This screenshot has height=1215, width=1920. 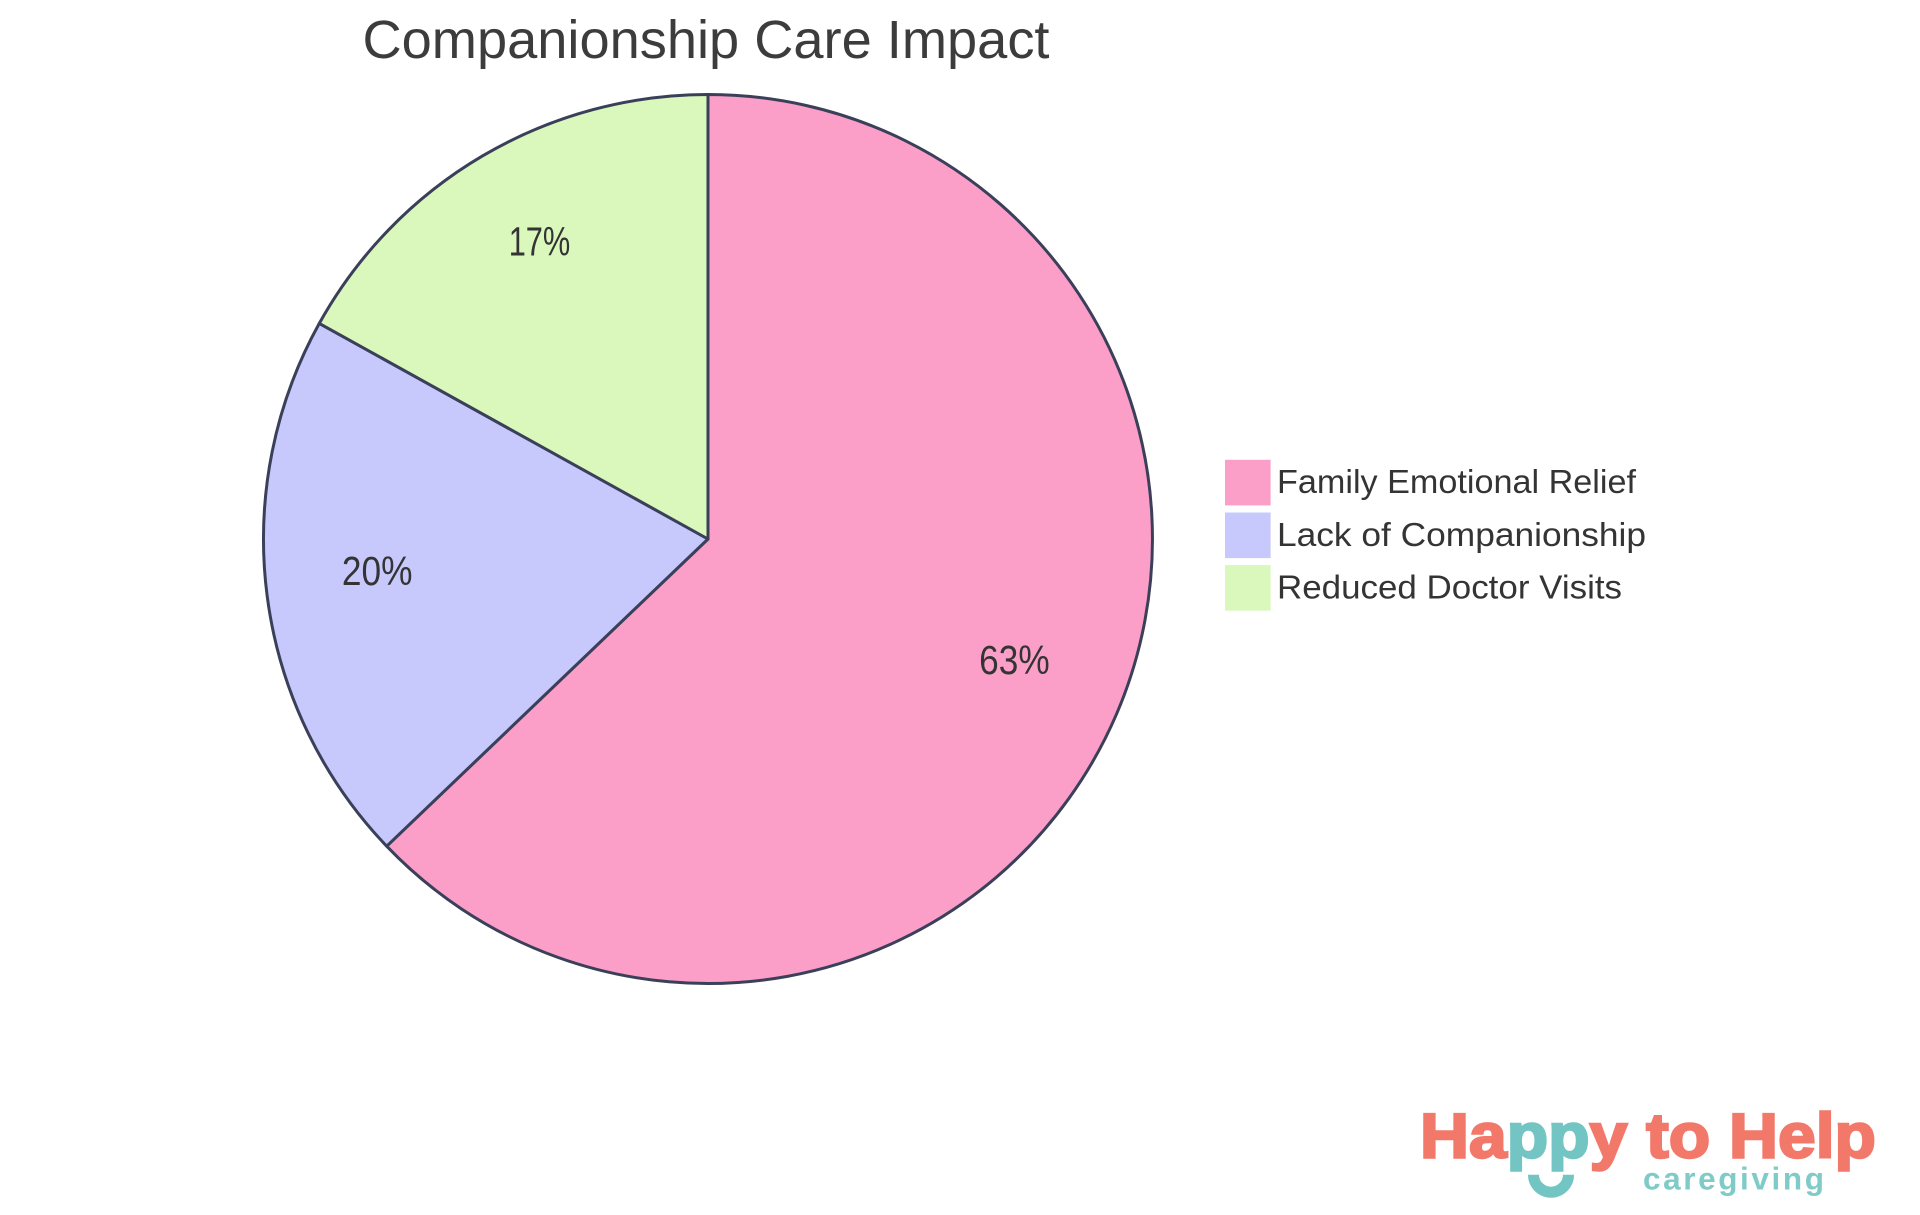 What do you see at coordinates (540, 242) in the screenshot?
I see `svg-text: 17%` at bounding box center [540, 242].